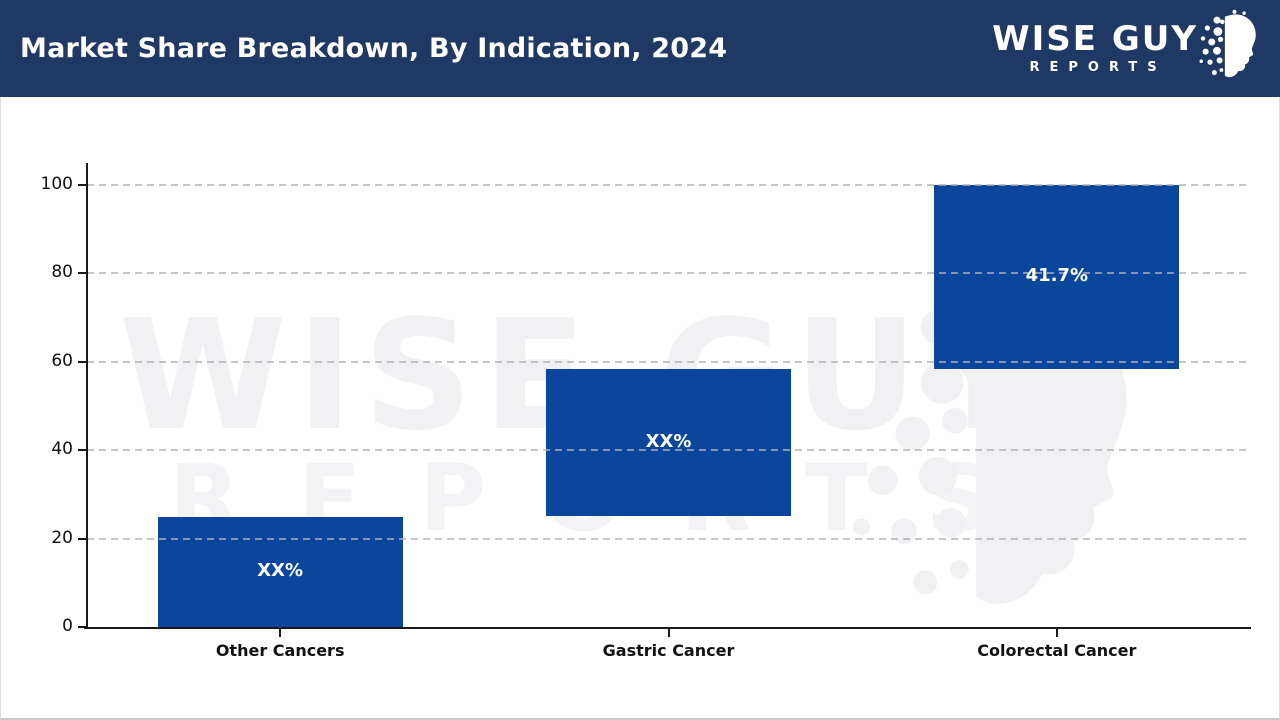 The image size is (1280, 720). What do you see at coordinates (1056, 633) in the screenshot?
I see `x-tick-colorectal-cancer` at bounding box center [1056, 633].